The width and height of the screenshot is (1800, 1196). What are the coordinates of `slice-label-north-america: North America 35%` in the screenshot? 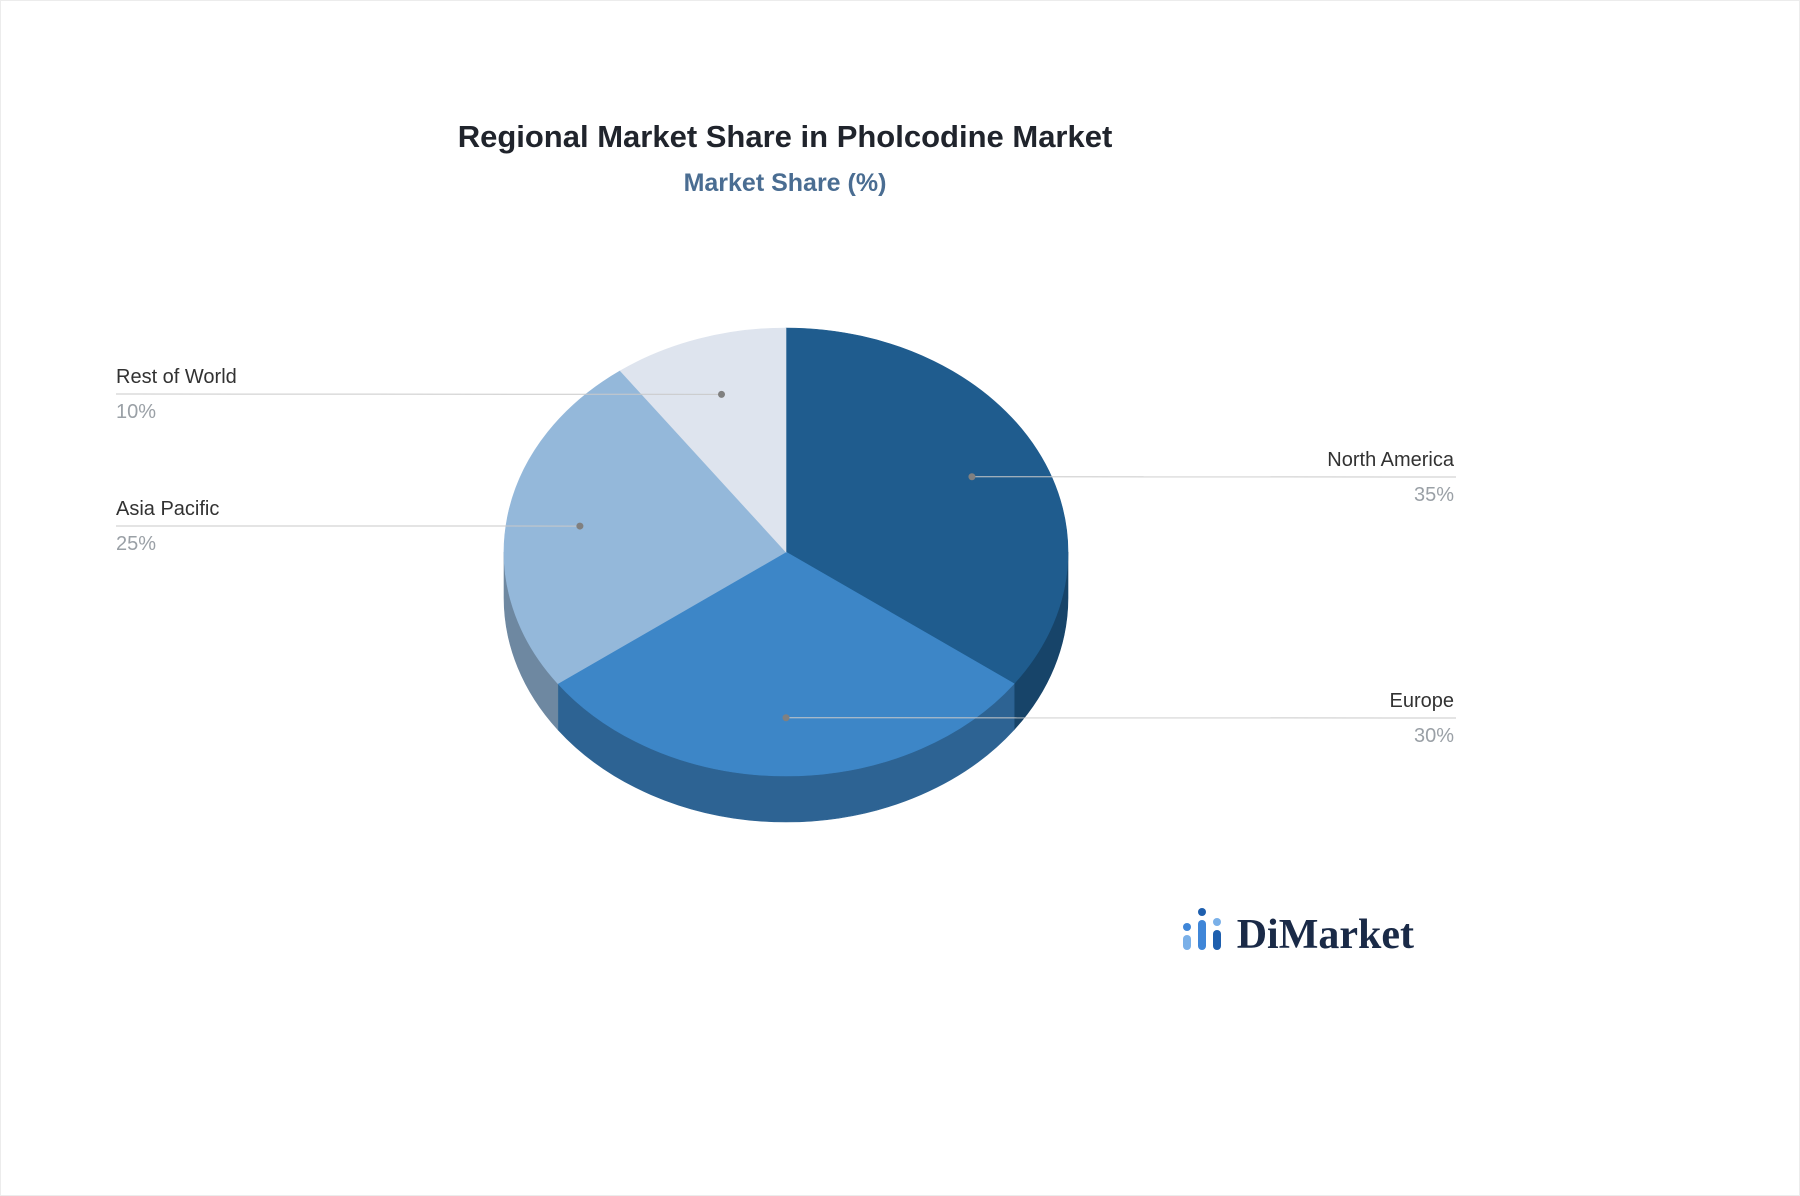 It's located at (1390, 477).